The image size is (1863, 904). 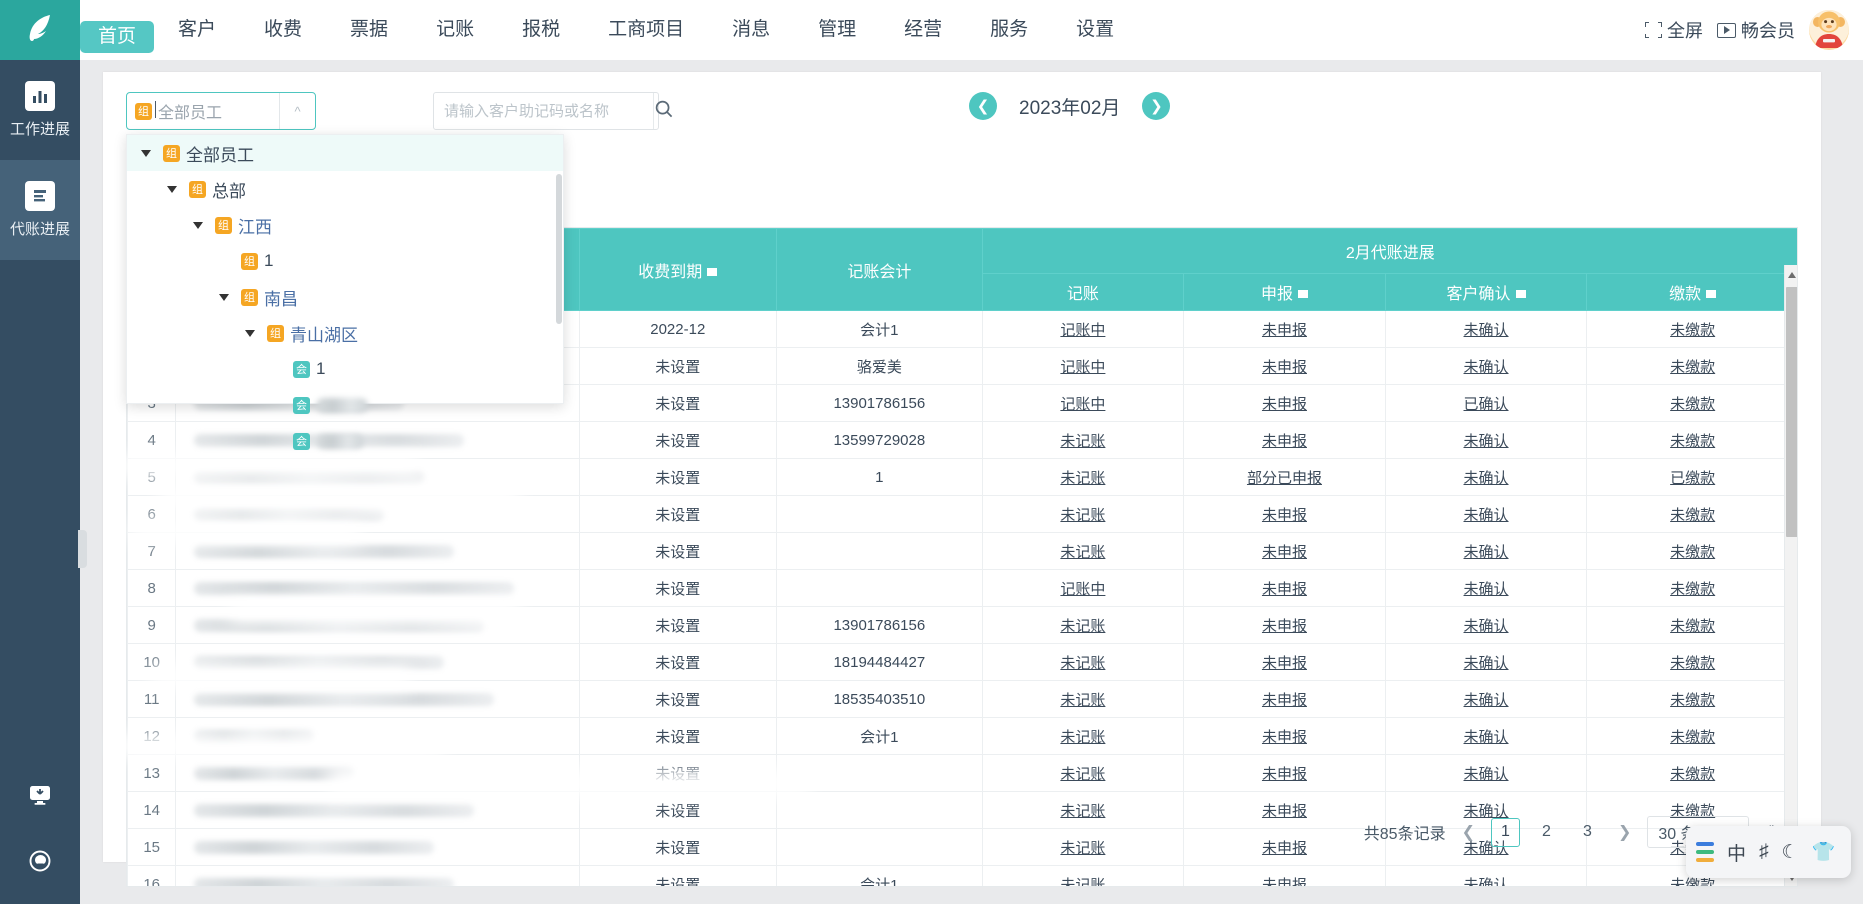 What do you see at coordinates (1284, 478) in the screenshot?
I see `cell-declare-link: 部分已申报` at bounding box center [1284, 478].